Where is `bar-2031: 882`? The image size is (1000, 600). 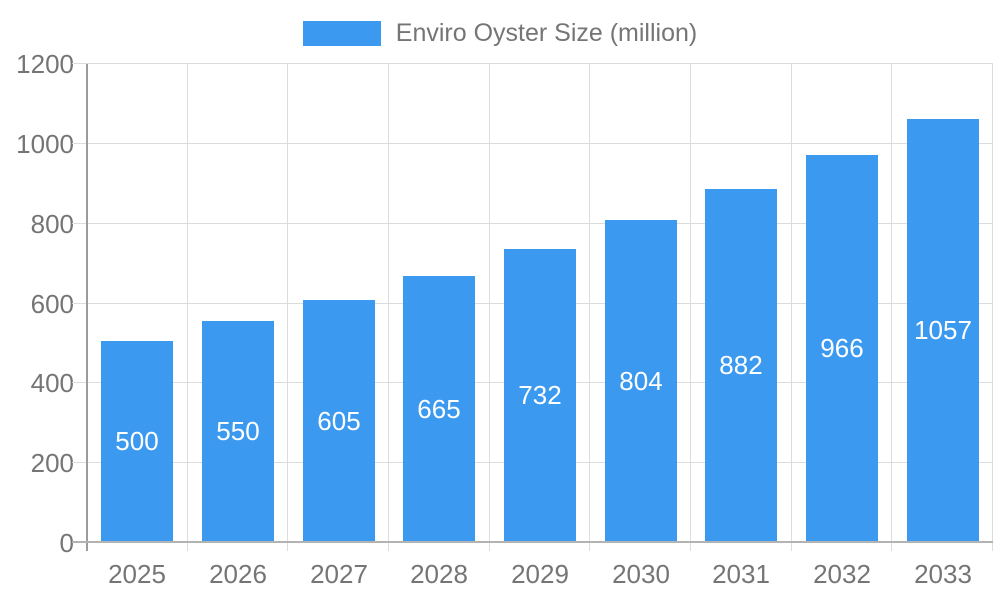
bar-2031: 882 is located at coordinates (741, 365).